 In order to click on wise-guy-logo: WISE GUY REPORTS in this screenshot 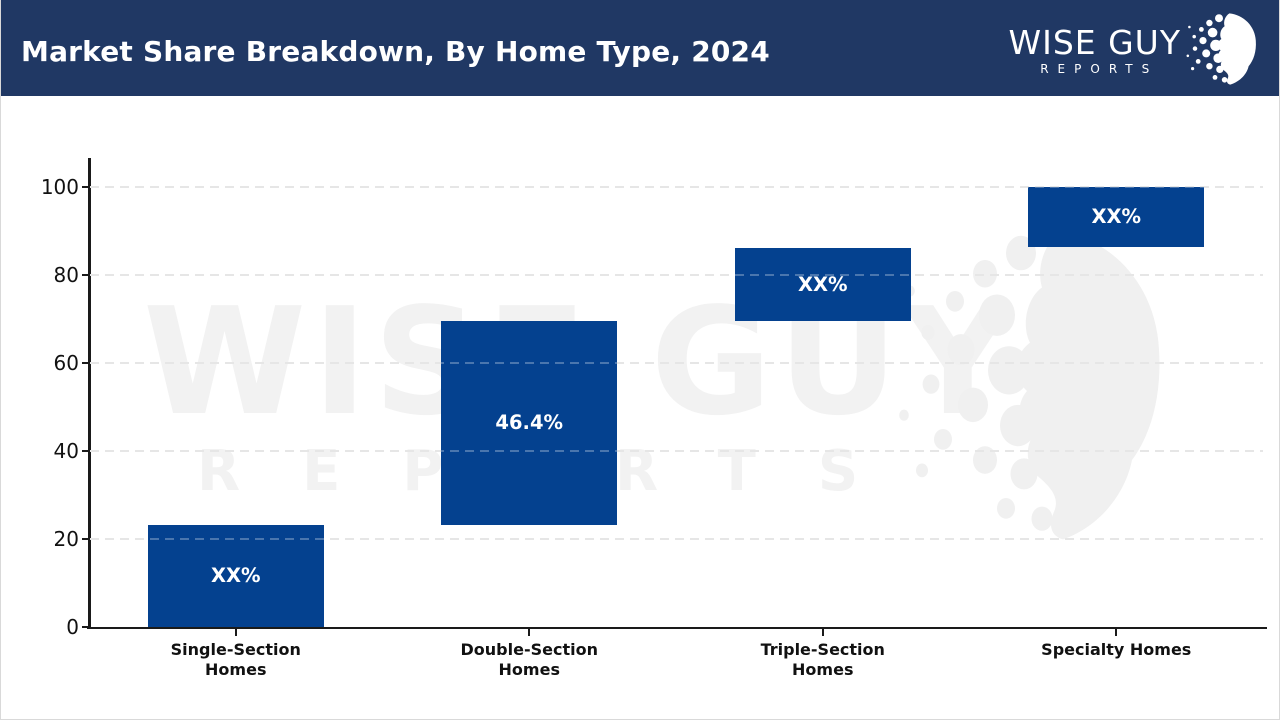, I will do `click(1135, 51)`.